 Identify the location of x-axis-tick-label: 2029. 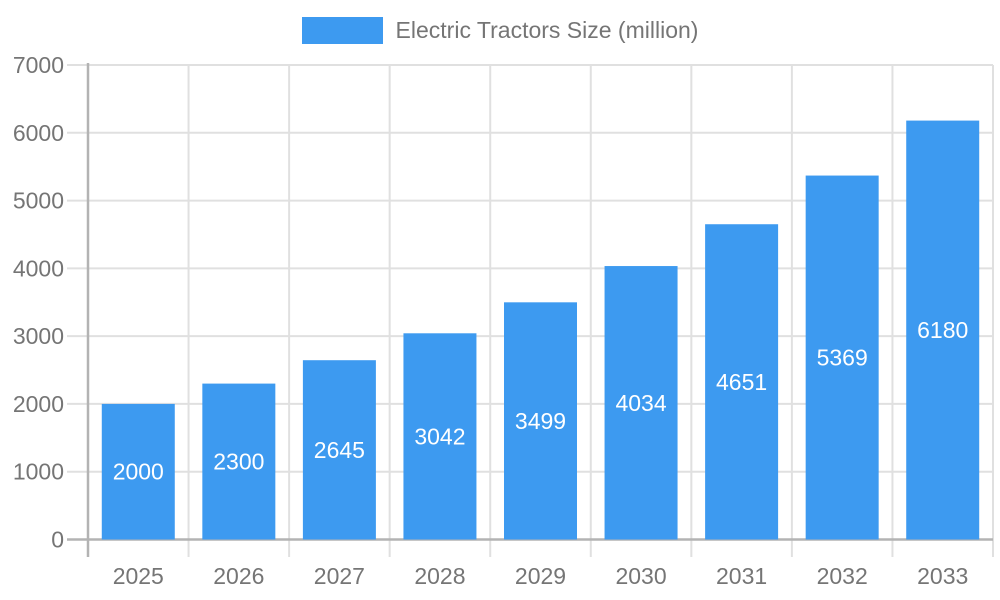
(540, 576).